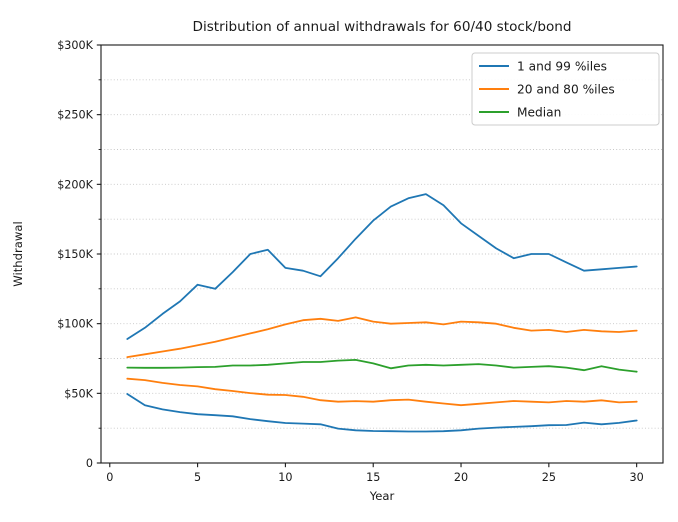 The width and height of the screenshot is (678, 522). What do you see at coordinates (461, 477) in the screenshot?
I see `x-tick-label: 20` at bounding box center [461, 477].